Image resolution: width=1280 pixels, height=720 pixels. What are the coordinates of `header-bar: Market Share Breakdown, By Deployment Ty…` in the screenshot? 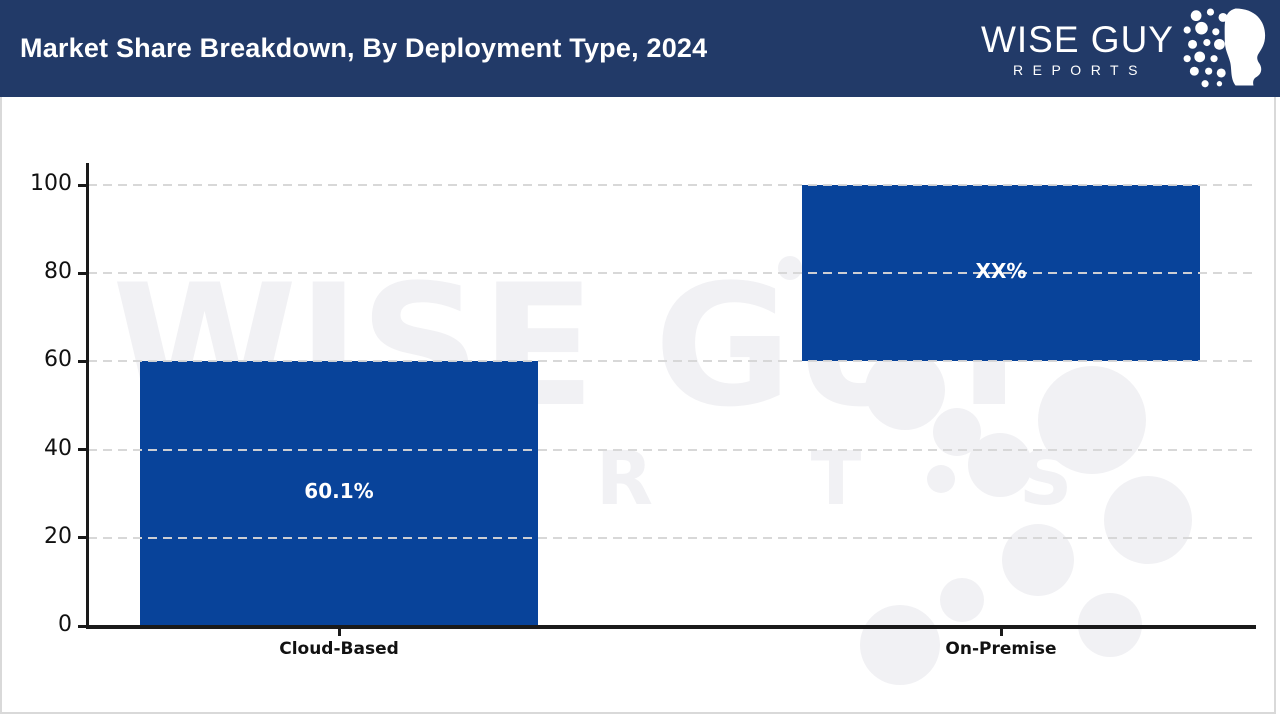 It's located at (640, 48).